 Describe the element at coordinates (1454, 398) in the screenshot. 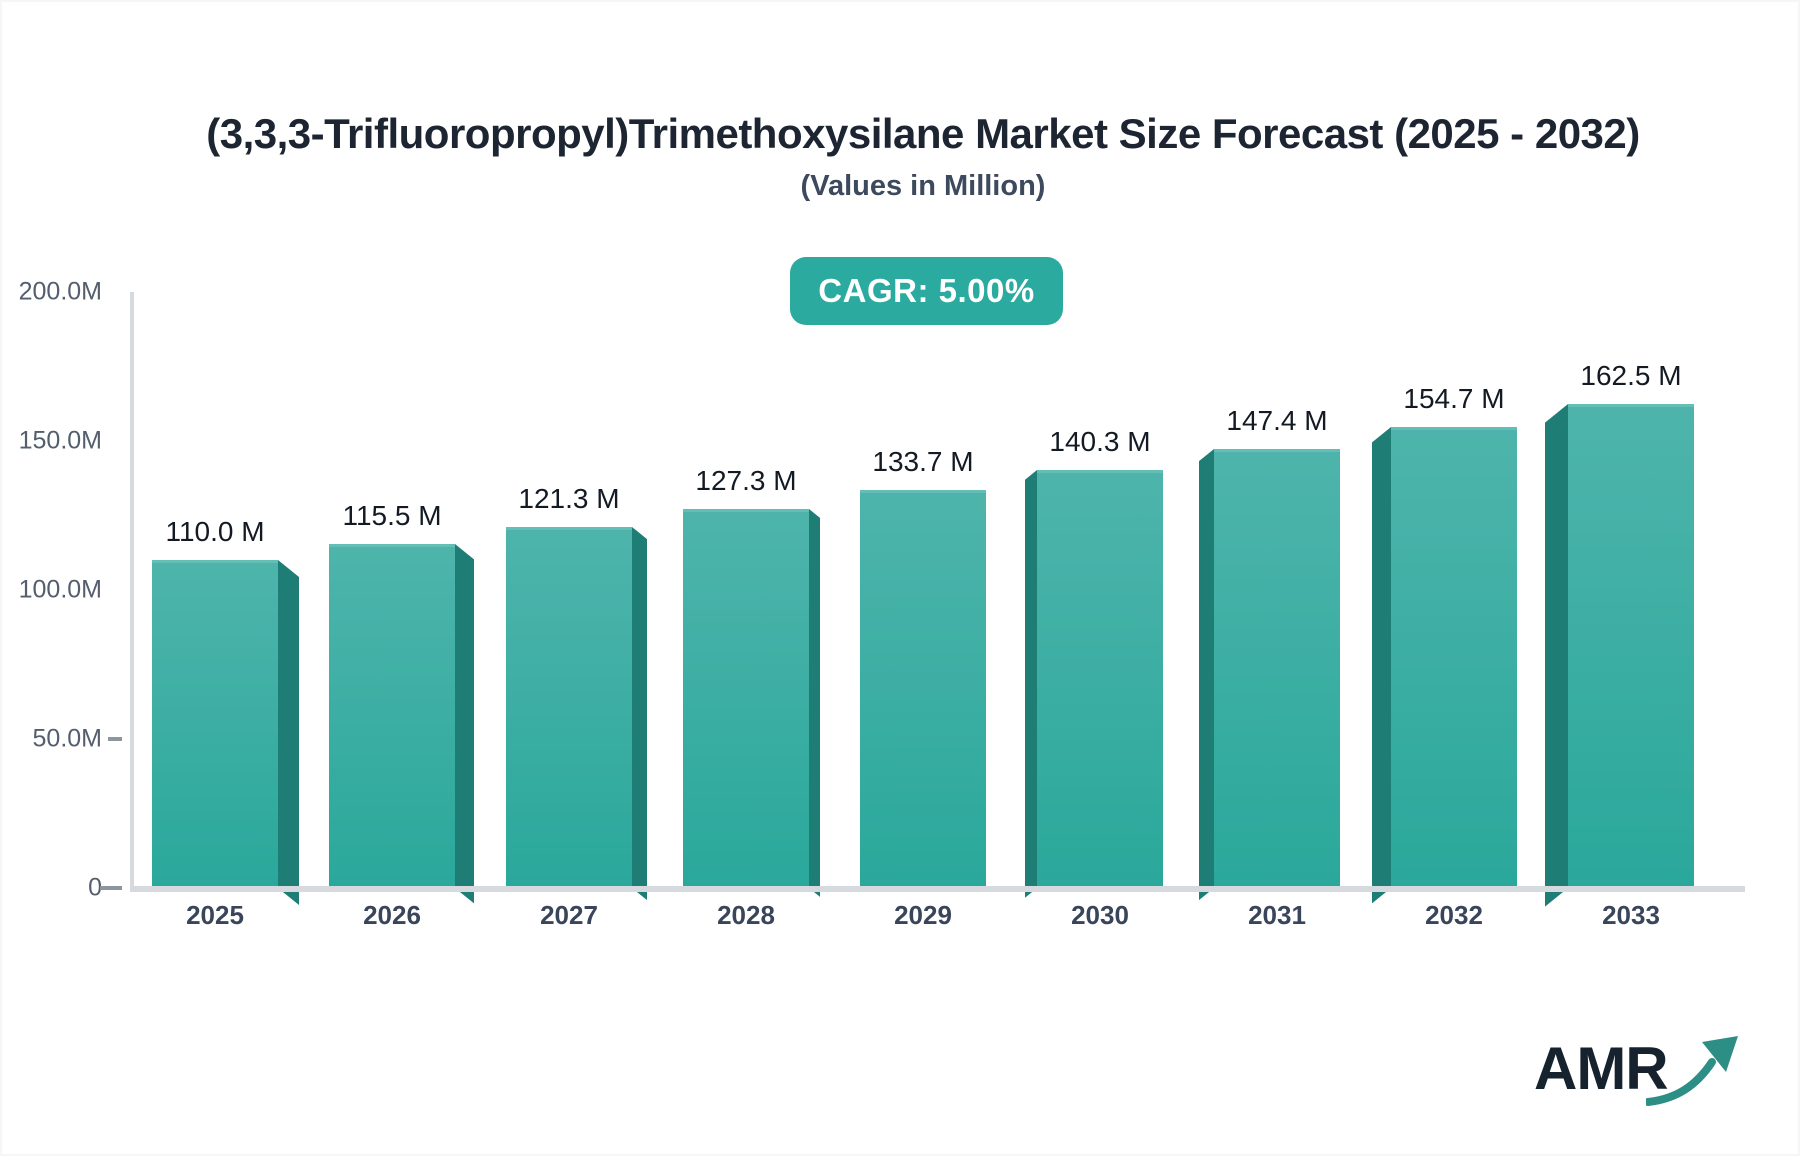

I see `bar-value-label: 154.7 M` at that location.